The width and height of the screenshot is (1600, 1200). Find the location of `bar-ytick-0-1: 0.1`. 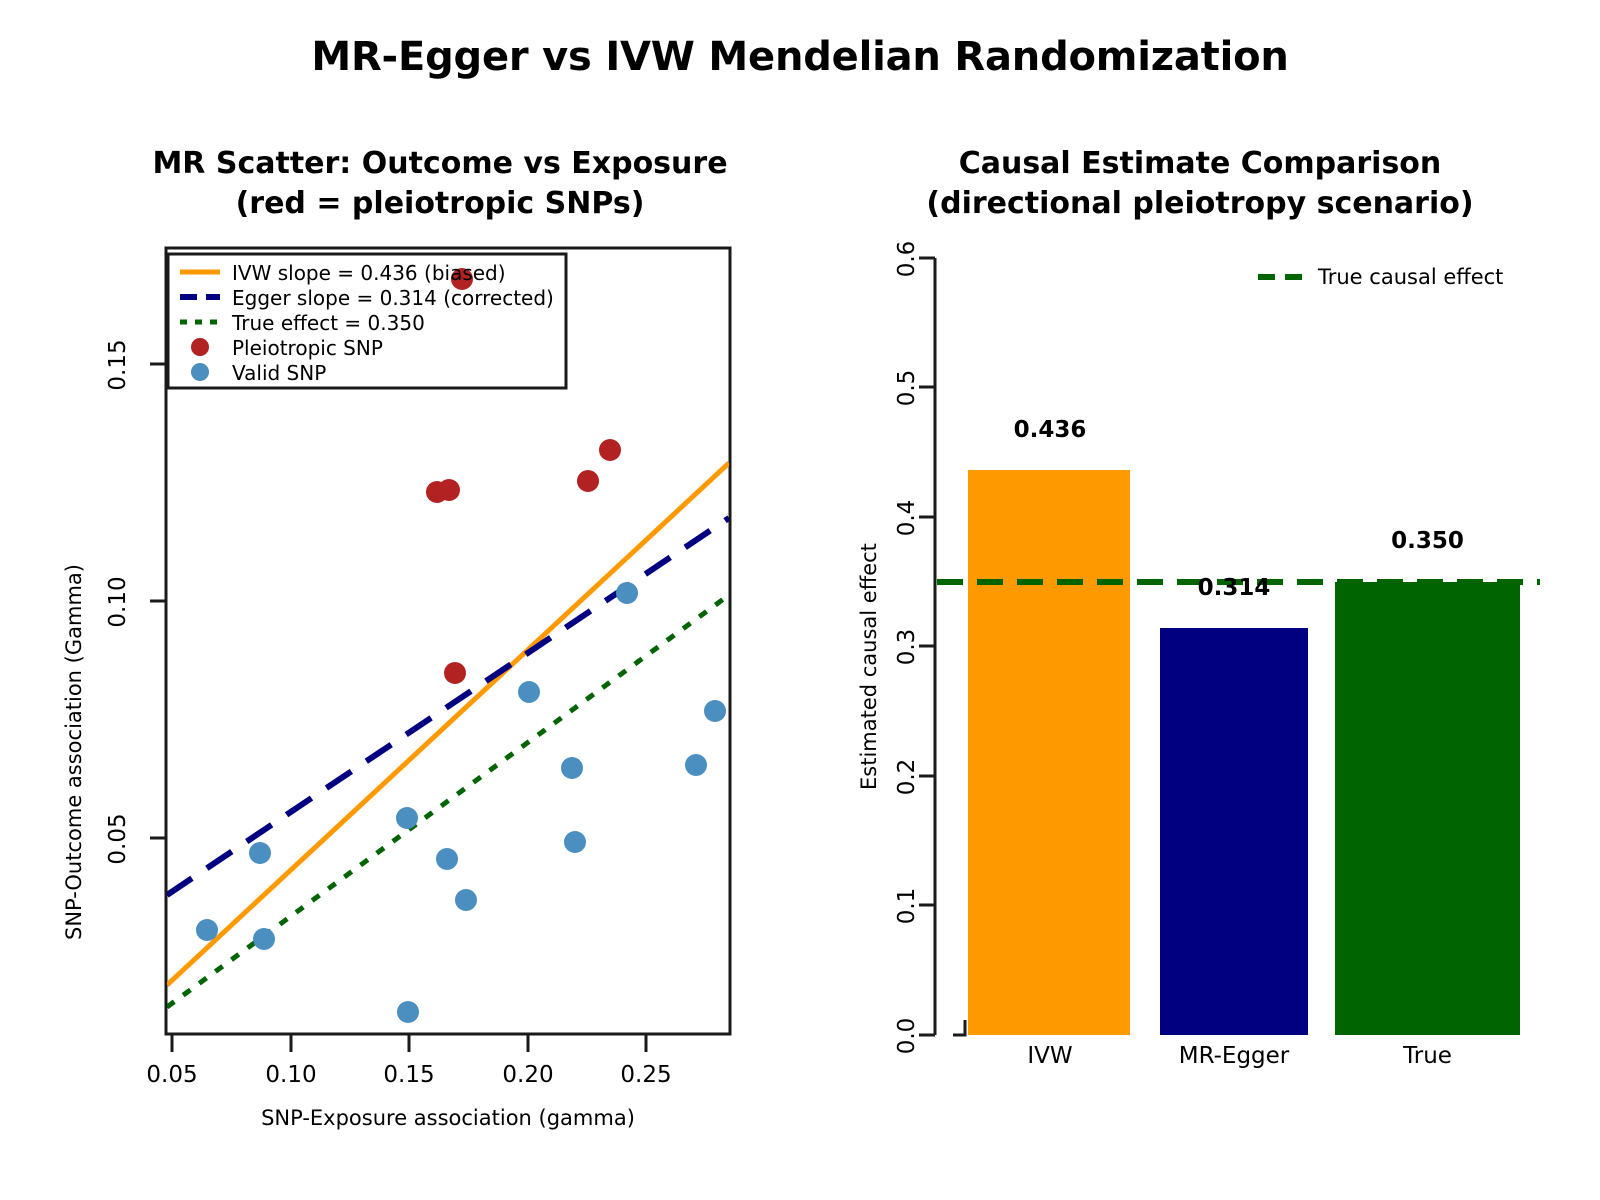

bar-ytick-0-1: 0.1 is located at coordinates (907, 906).